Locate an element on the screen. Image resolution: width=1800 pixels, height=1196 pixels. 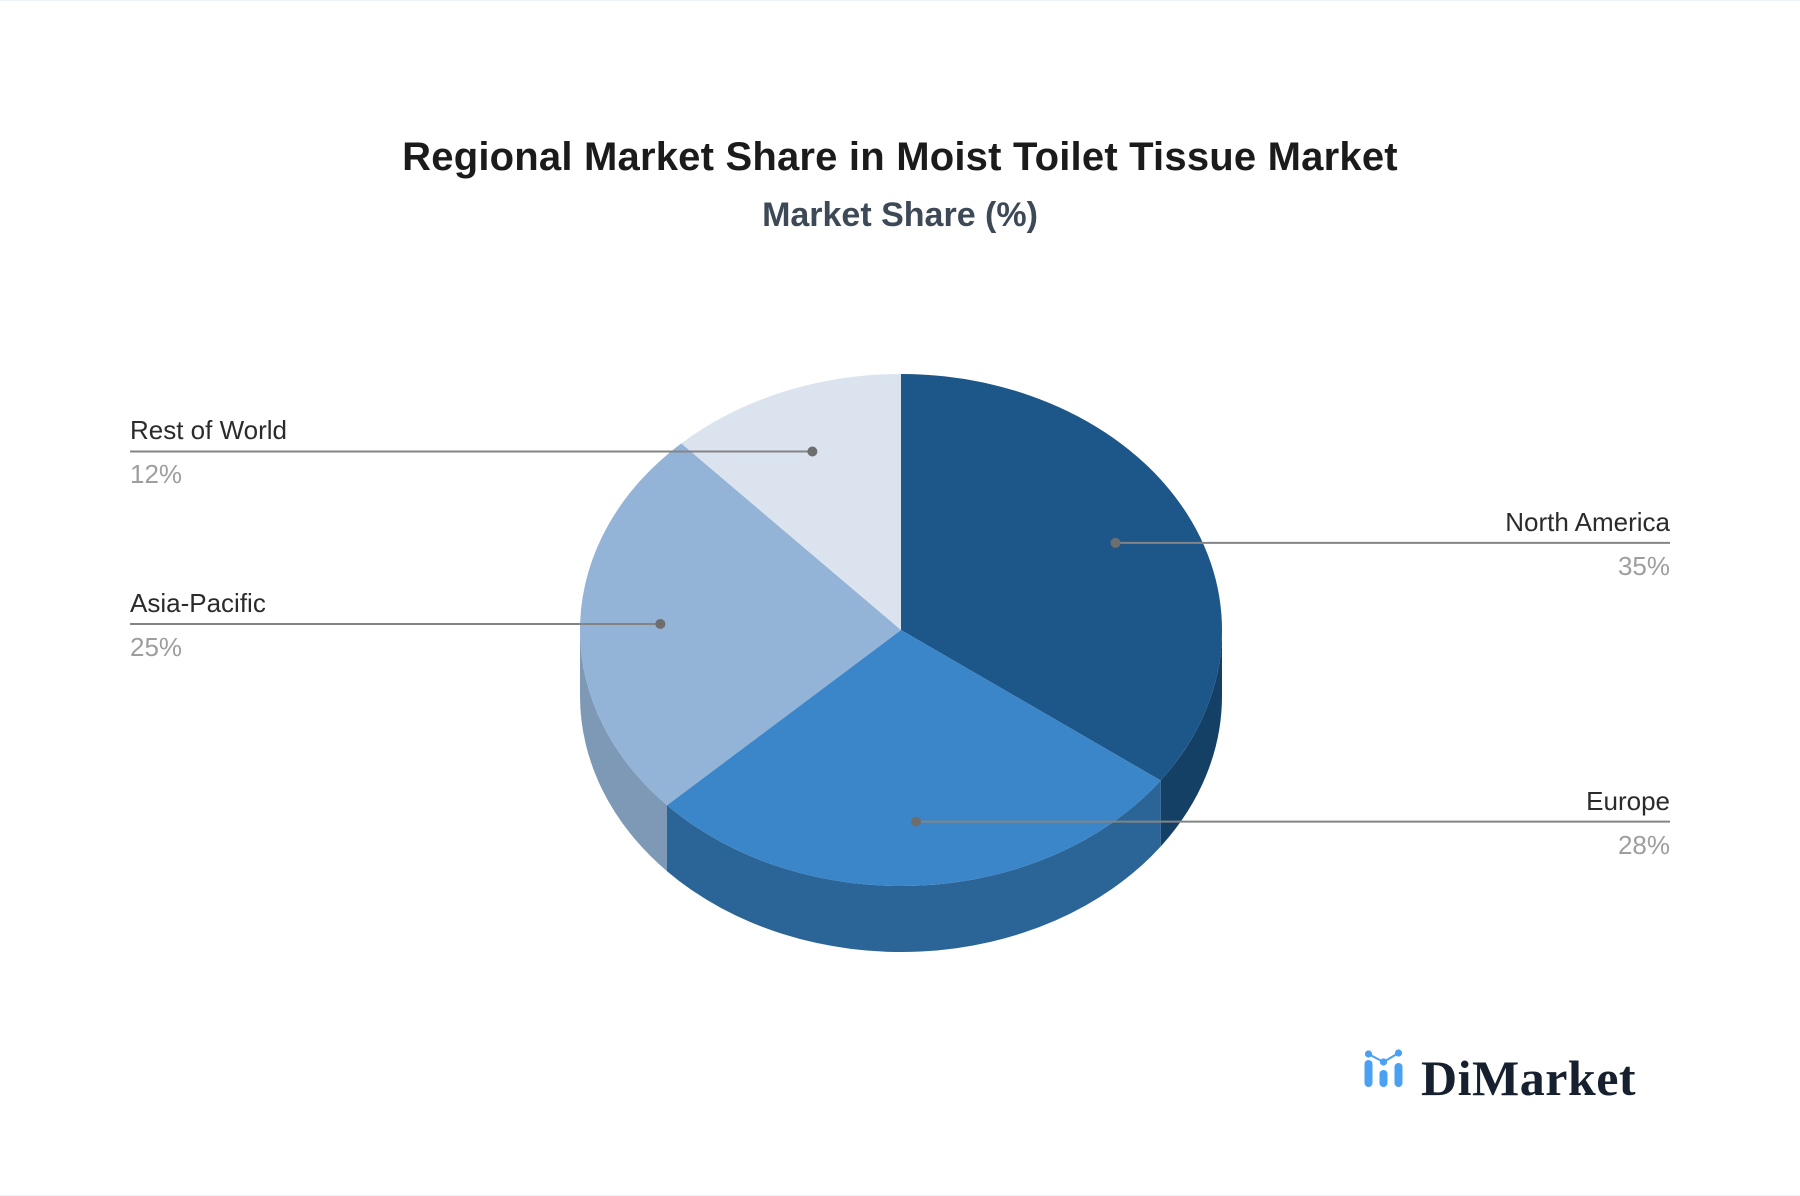
slice-label-value: 35% is located at coordinates (1643, 565).